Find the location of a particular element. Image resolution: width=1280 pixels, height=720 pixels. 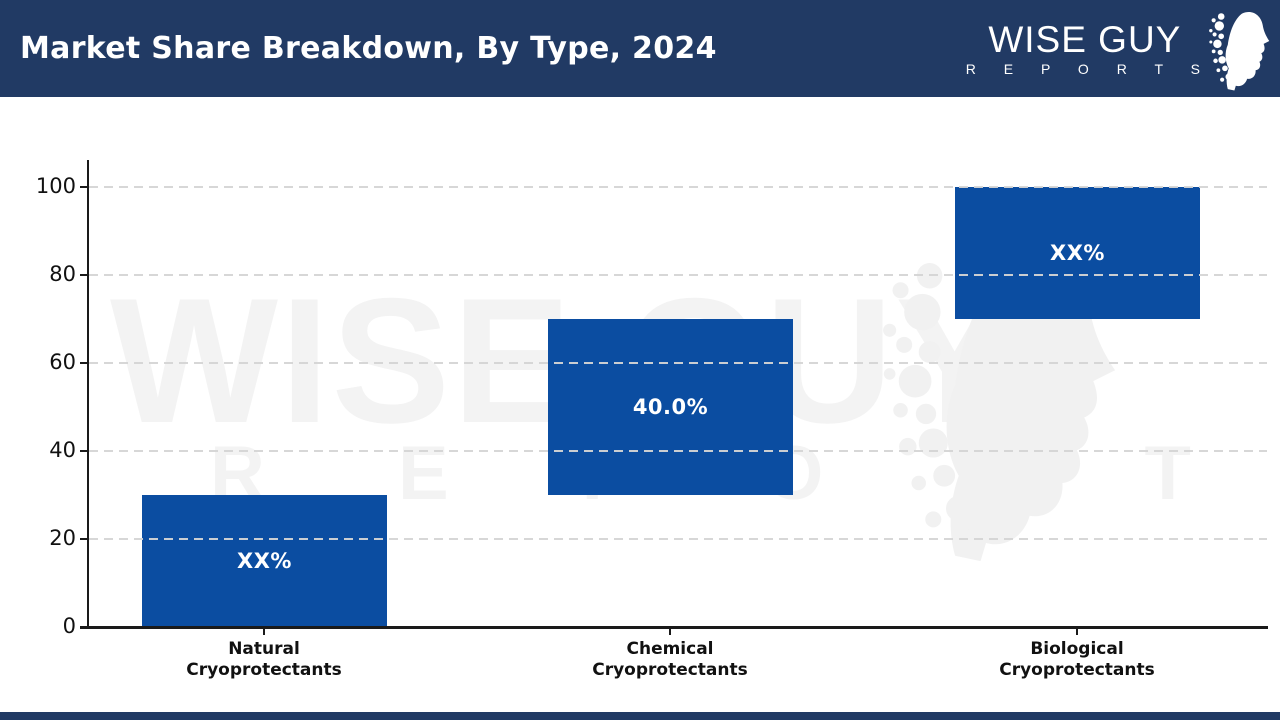

bar-natural-cryoprotectants: XX% is located at coordinates (264, 561).